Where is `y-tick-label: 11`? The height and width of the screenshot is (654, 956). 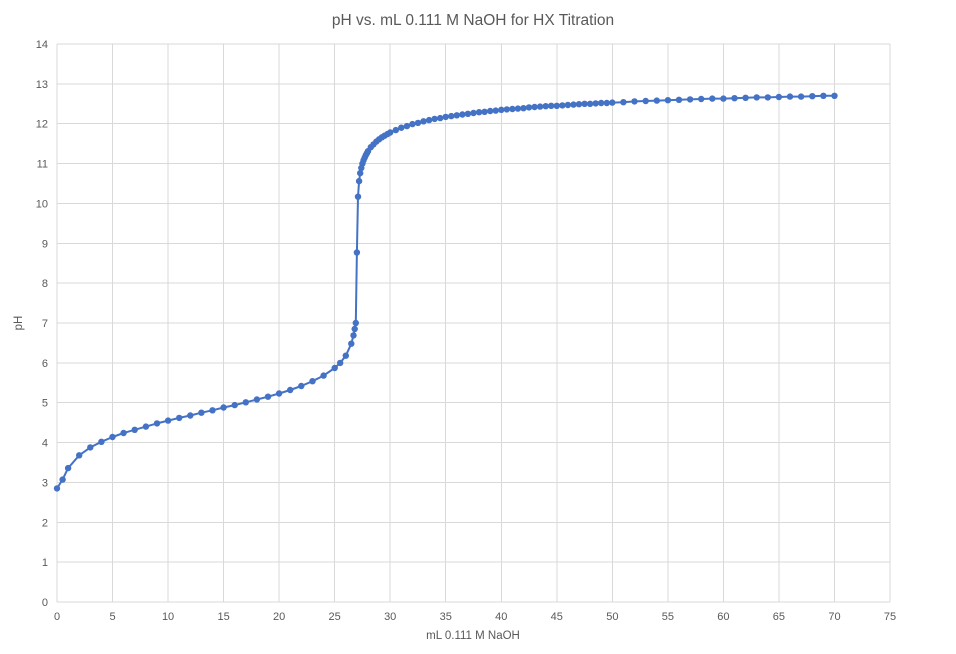 y-tick-label: 11 is located at coordinates (42, 165).